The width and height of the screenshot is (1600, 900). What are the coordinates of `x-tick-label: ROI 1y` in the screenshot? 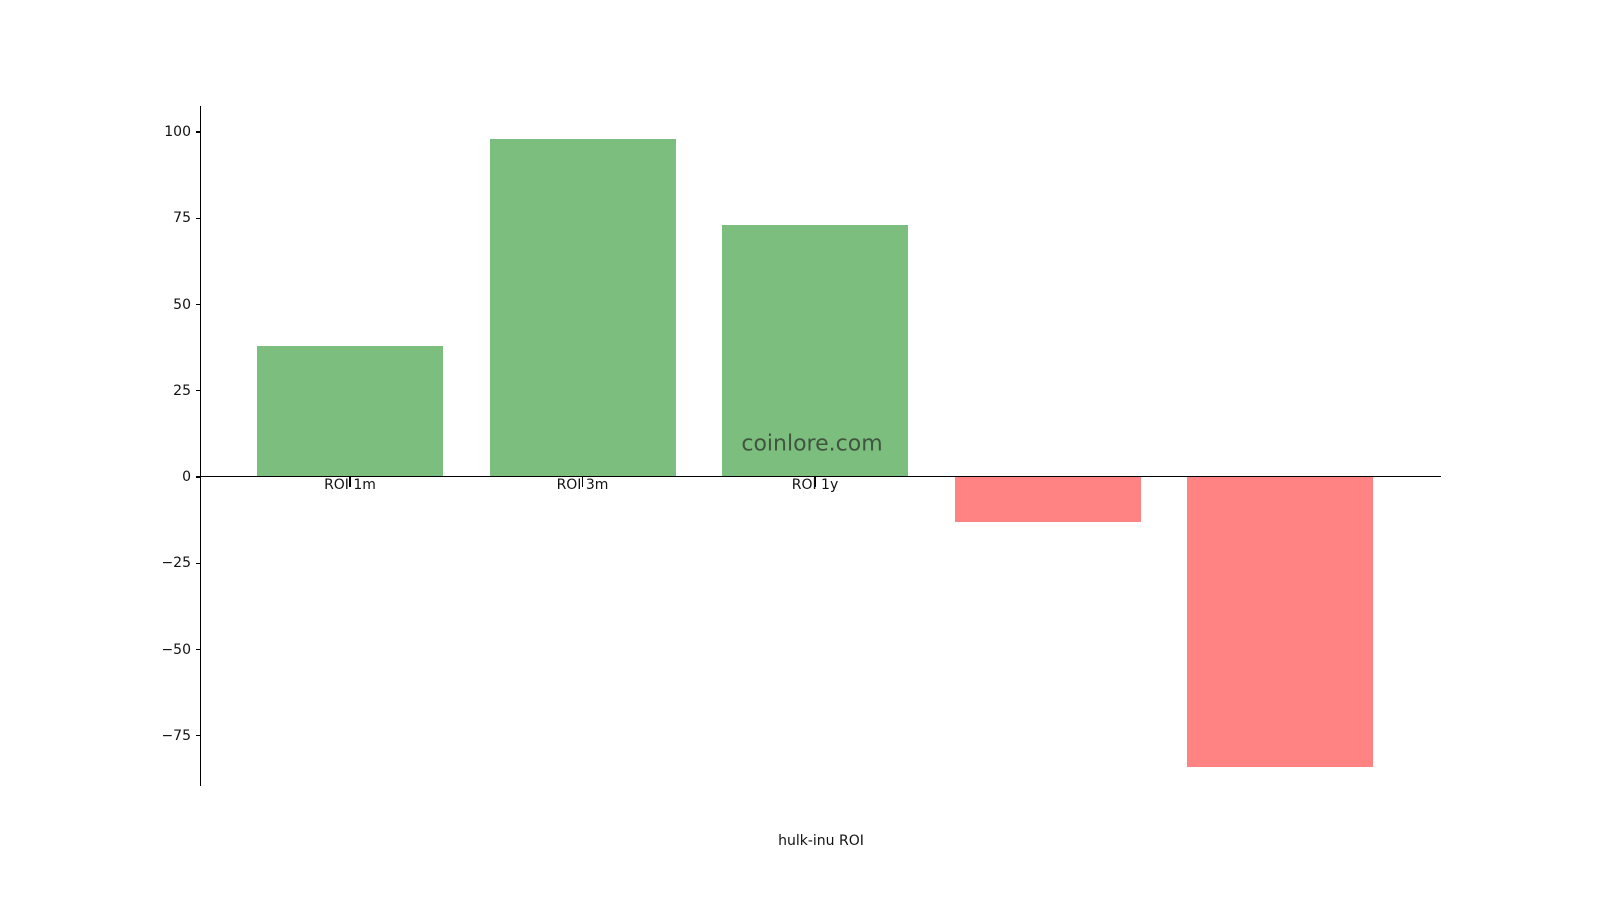 It's located at (815, 485).